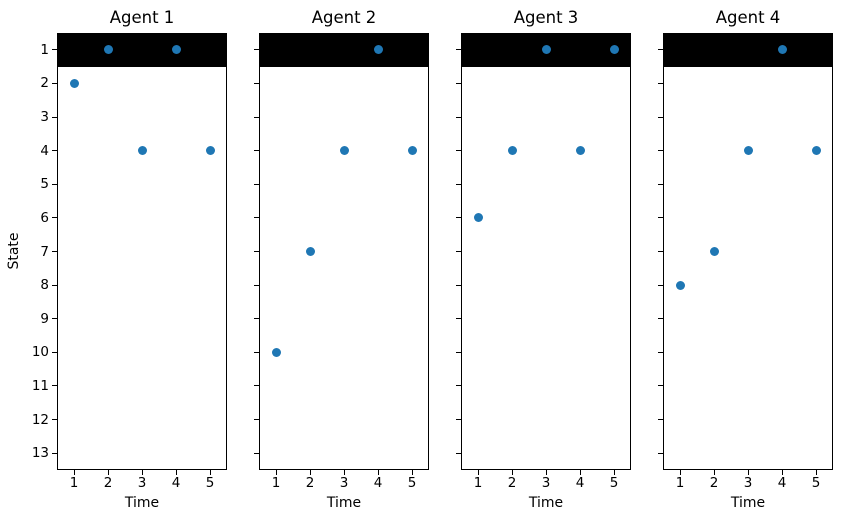 This screenshot has width=842, height=523. Describe the element at coordinates (44, 49) in the screenshot. I see `y-tick-label: 1` at that location.